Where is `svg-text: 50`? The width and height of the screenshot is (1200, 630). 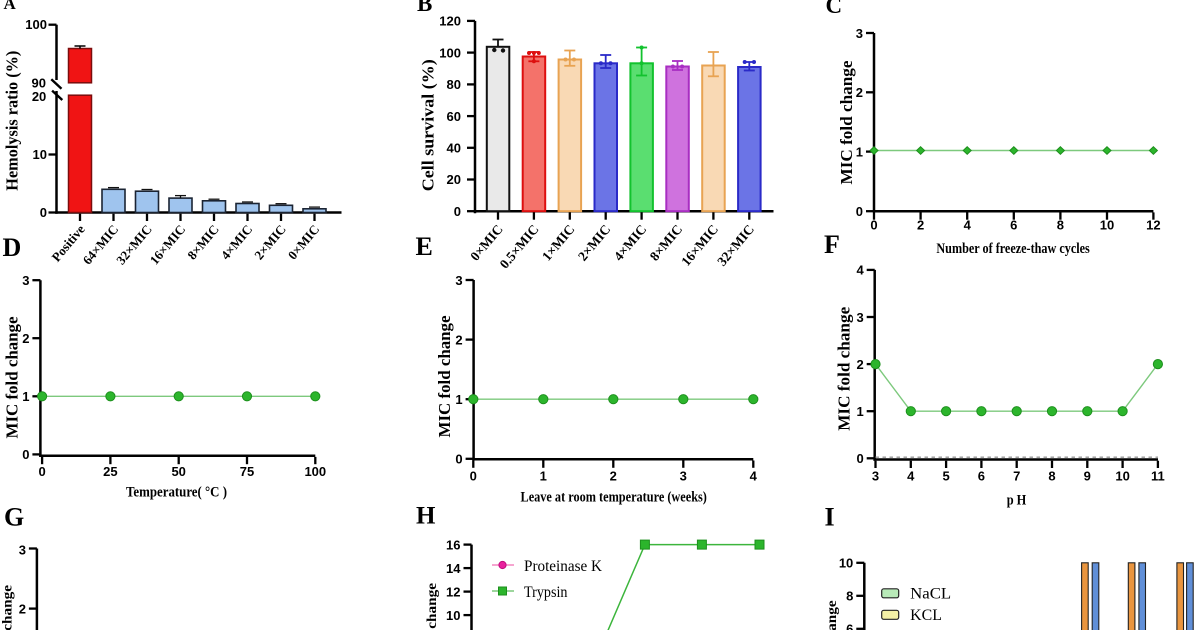 svg-text: 50 is located at coordinates (178, 471).